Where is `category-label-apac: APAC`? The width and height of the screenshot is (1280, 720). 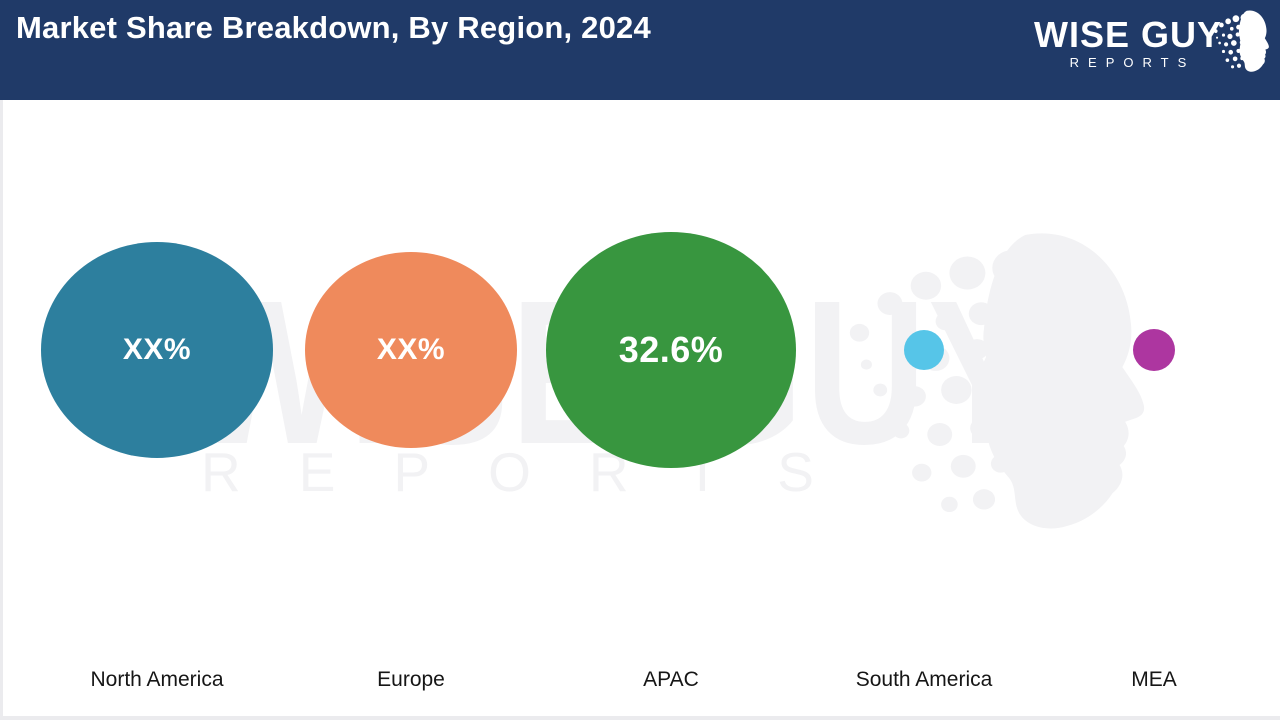
category-label-apac: APAC is located at coordinates (671, 679).